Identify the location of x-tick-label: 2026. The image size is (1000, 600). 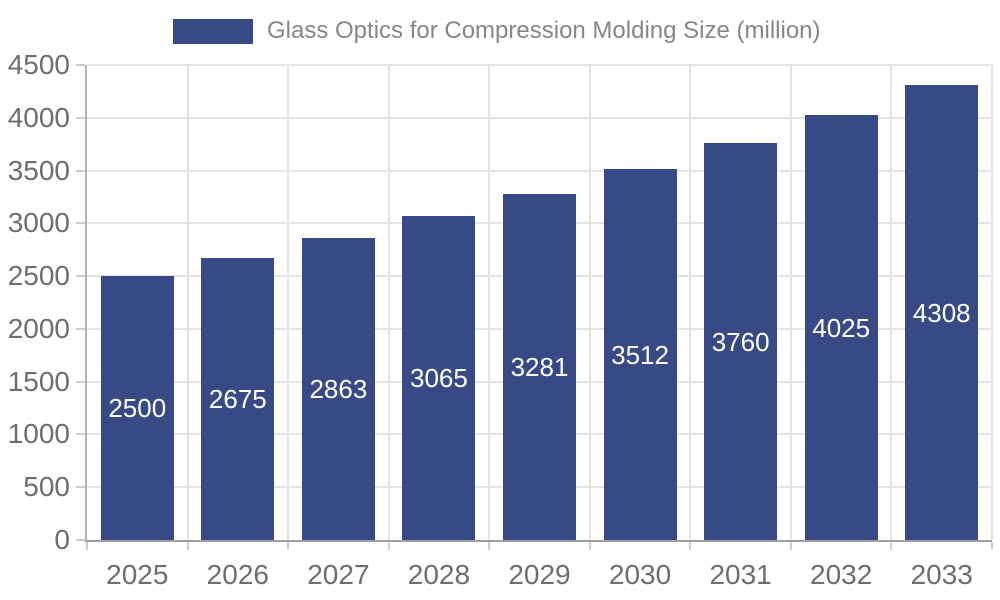
(237, 574).